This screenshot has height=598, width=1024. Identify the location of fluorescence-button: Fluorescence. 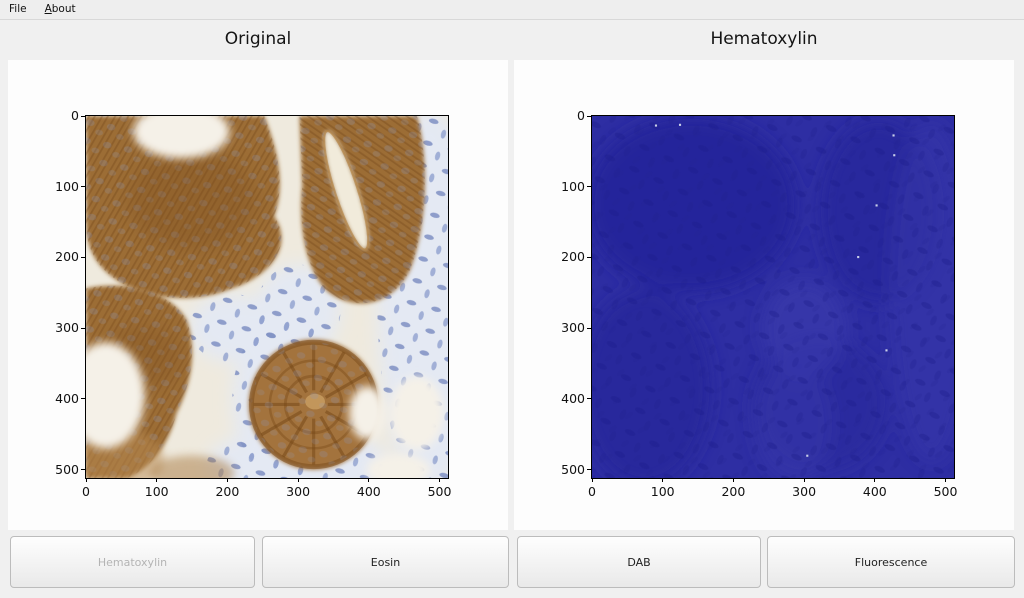
(891, 562).